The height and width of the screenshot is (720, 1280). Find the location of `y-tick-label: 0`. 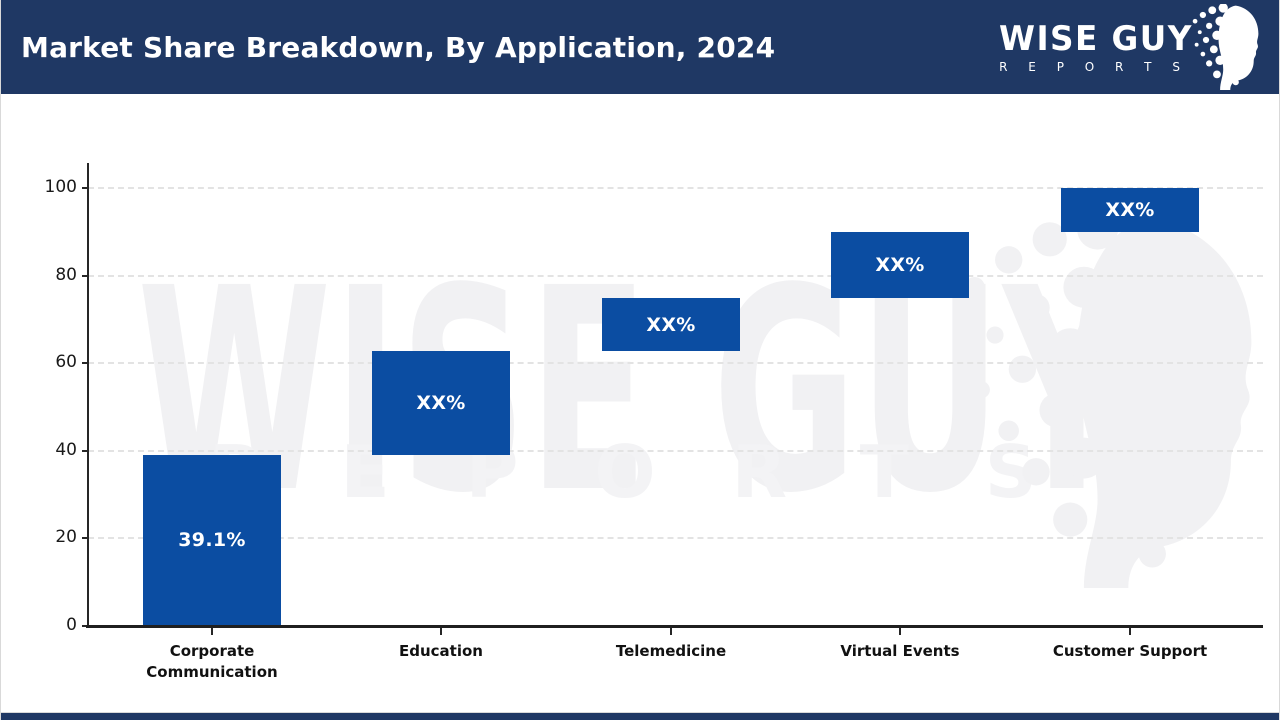

y-tick-label: 0 is located at coordinates (71, 625).